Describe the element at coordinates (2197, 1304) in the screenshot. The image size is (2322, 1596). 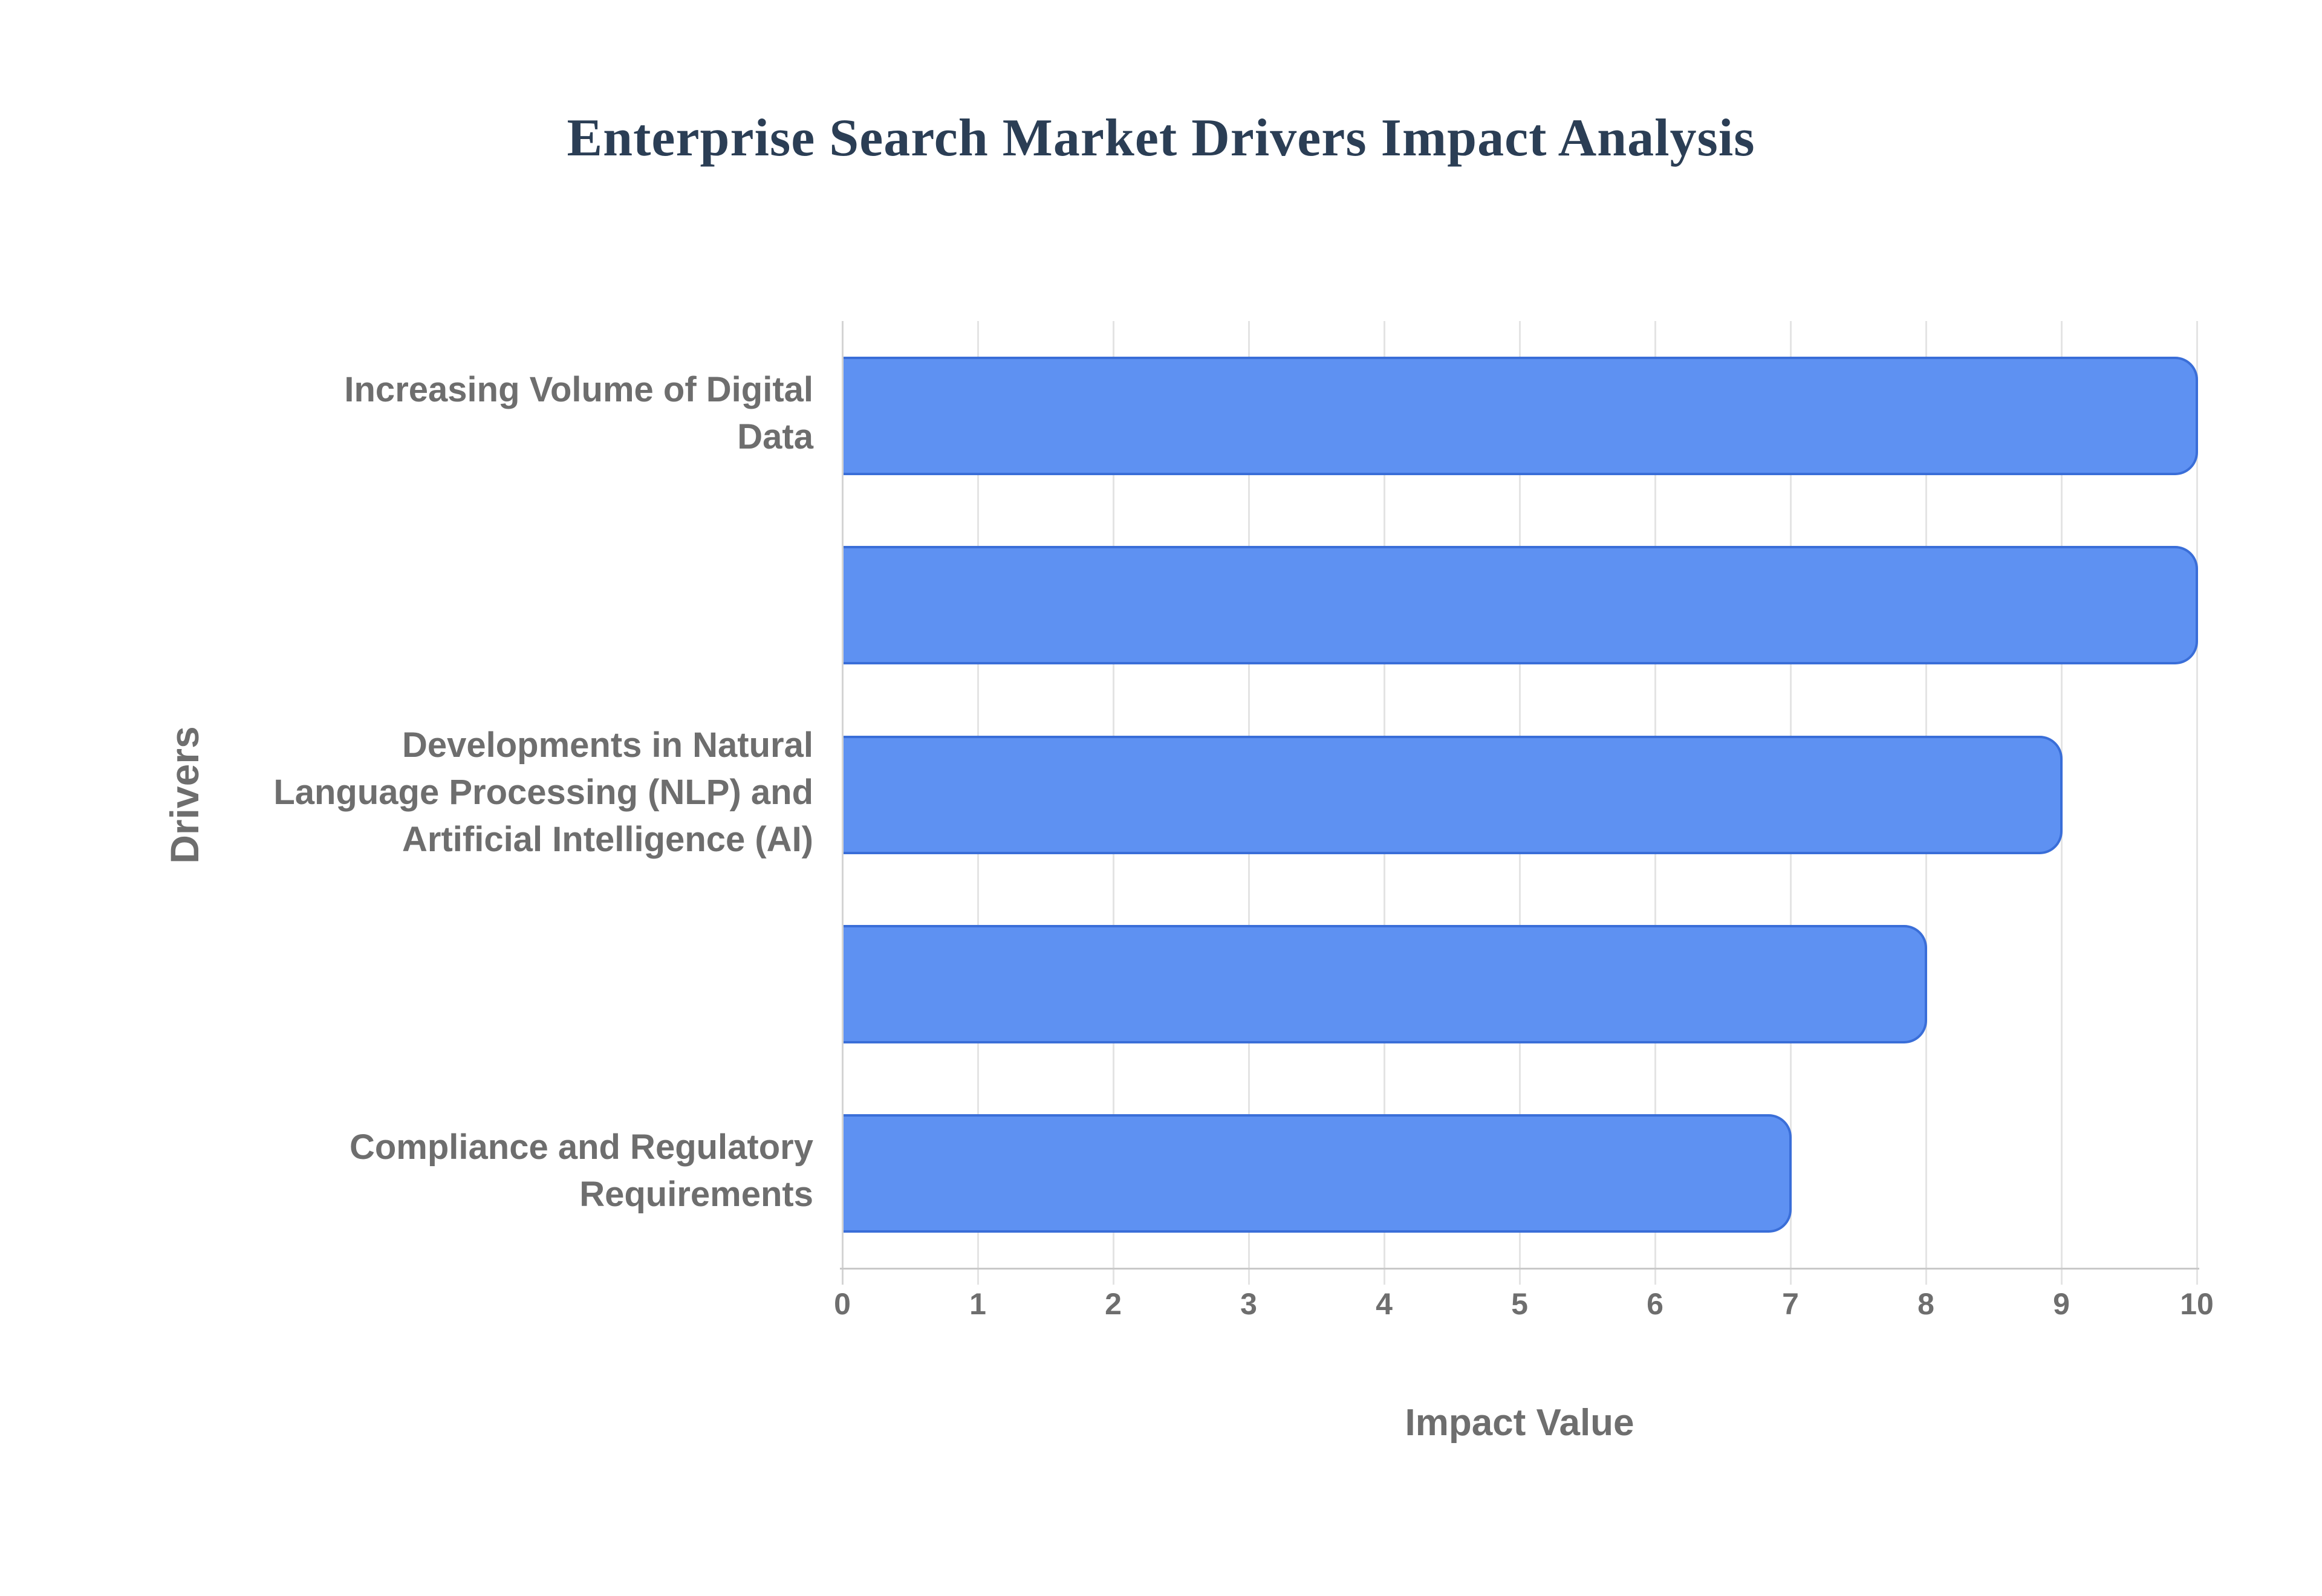
I see `x-tick-label-10: 10` at that location.